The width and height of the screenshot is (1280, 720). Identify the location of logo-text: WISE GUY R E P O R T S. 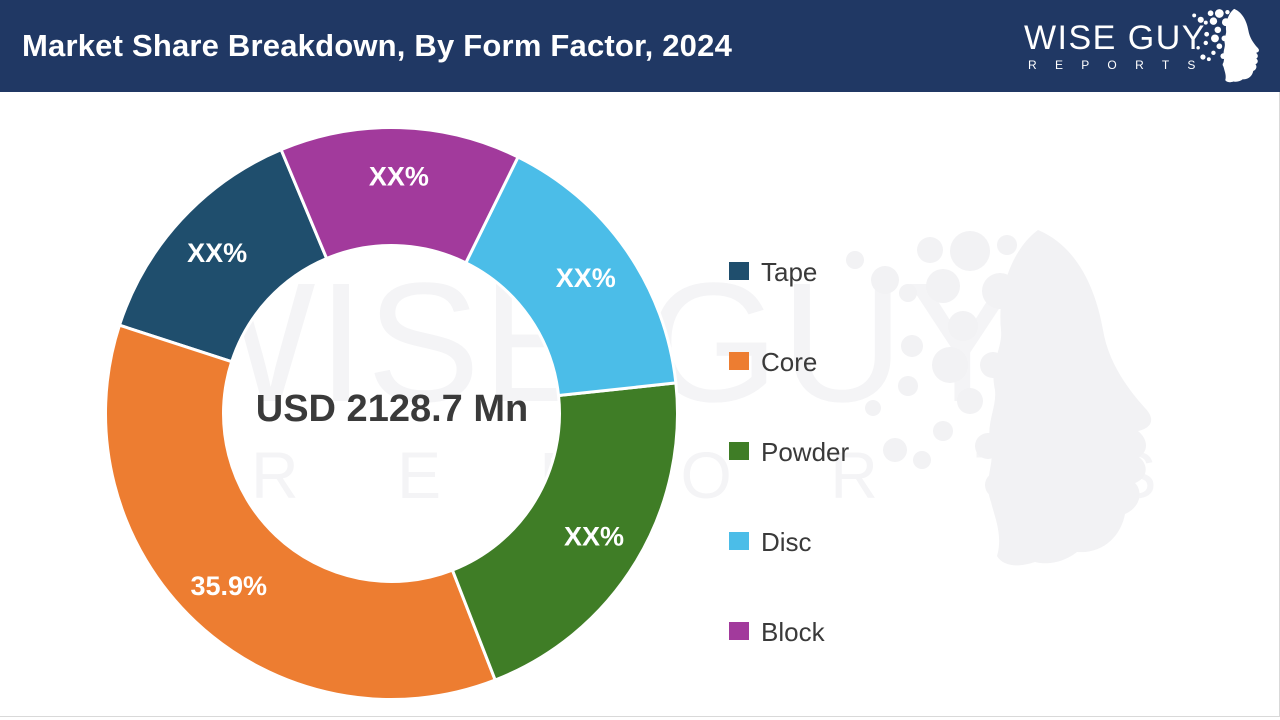
(1115, 46).